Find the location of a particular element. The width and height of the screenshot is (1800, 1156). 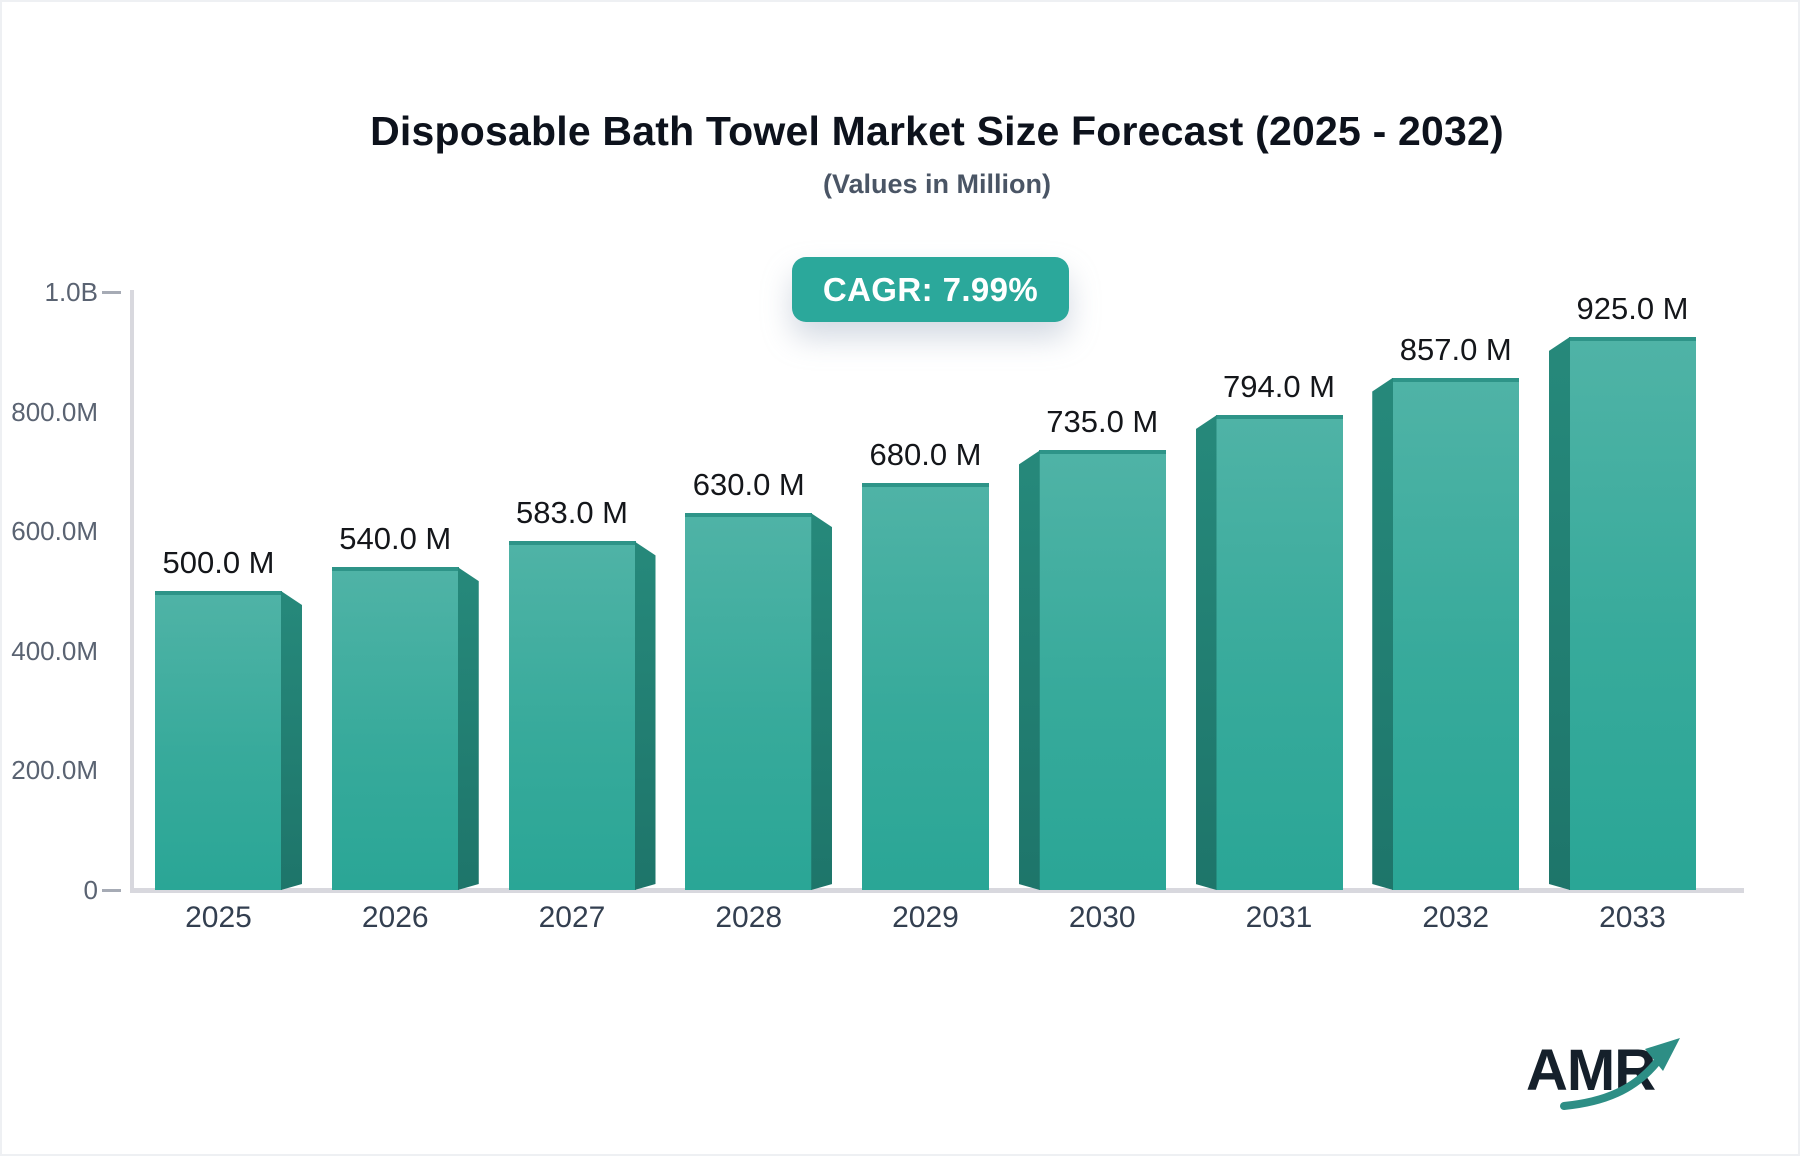

amr-logo: AMR is located at coordinates (1603, 1074).